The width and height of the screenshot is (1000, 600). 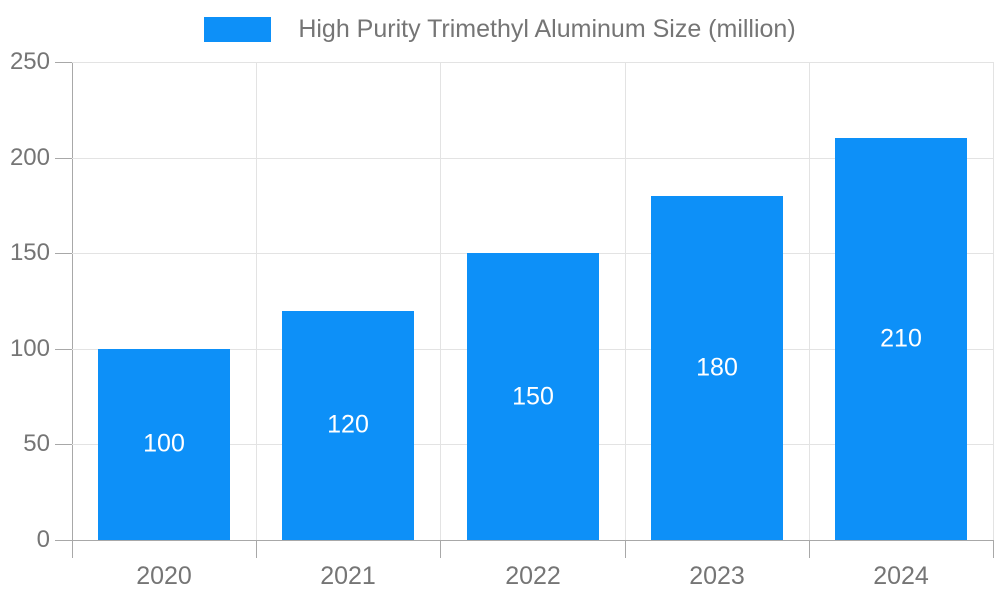 What do you see at coordinates (901, 576) in the screenshot?
I see `x-axis-label-2024: 2024` at bounding box center [901, 576].